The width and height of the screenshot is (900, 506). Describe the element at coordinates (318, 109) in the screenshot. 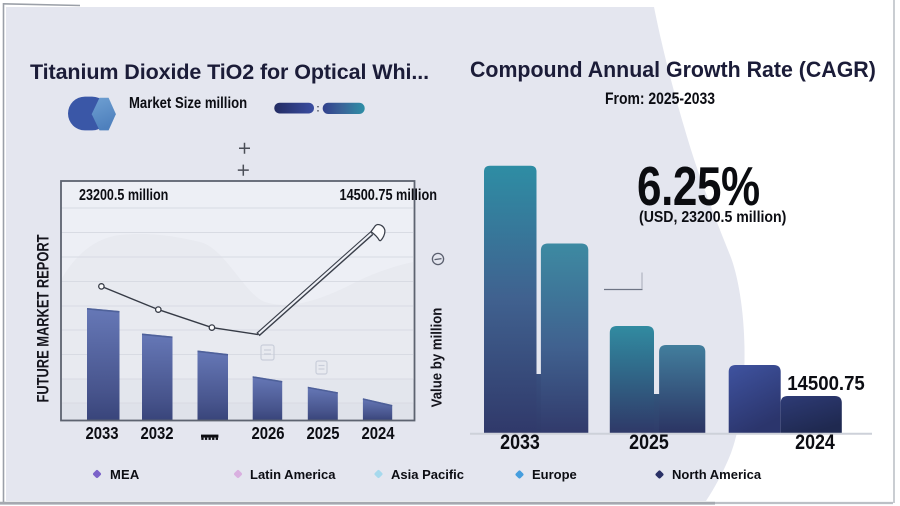

I see `svg-text:::` at that location.